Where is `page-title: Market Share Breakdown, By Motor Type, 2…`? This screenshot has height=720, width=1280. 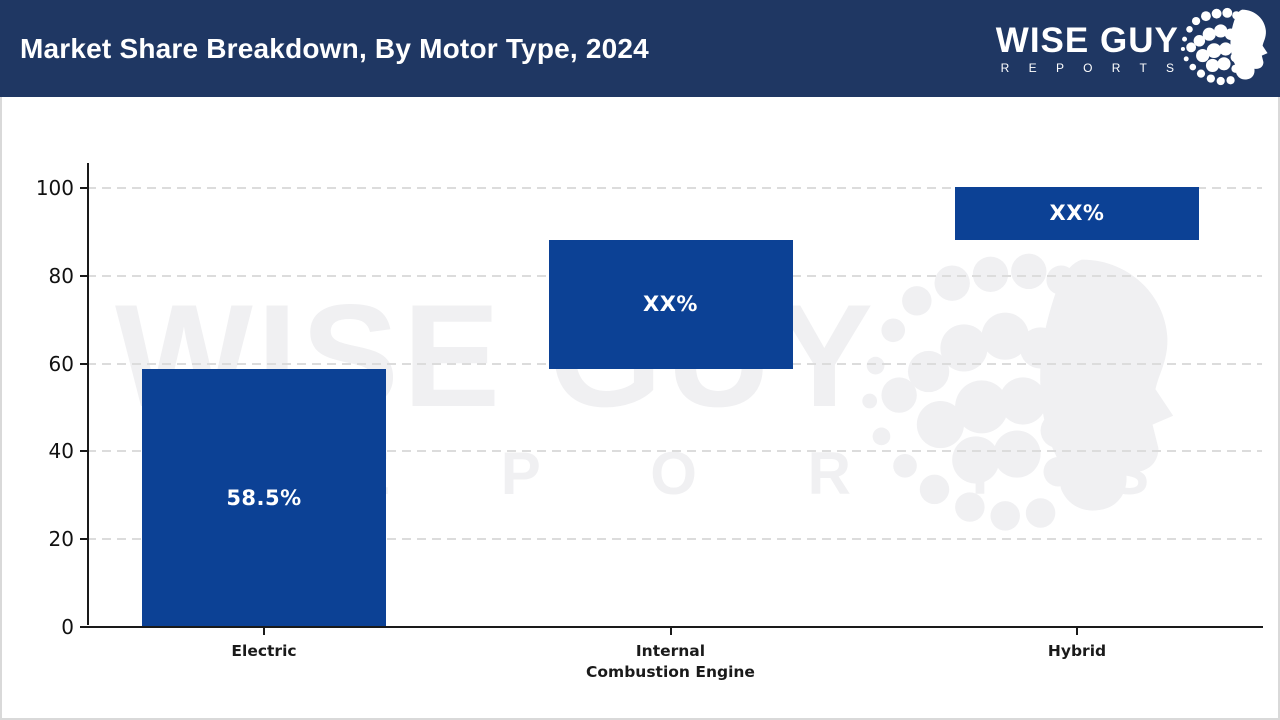
page-title: Market Share Breakdown, By Motor Type, 2… is located at coordinates (334, 48).